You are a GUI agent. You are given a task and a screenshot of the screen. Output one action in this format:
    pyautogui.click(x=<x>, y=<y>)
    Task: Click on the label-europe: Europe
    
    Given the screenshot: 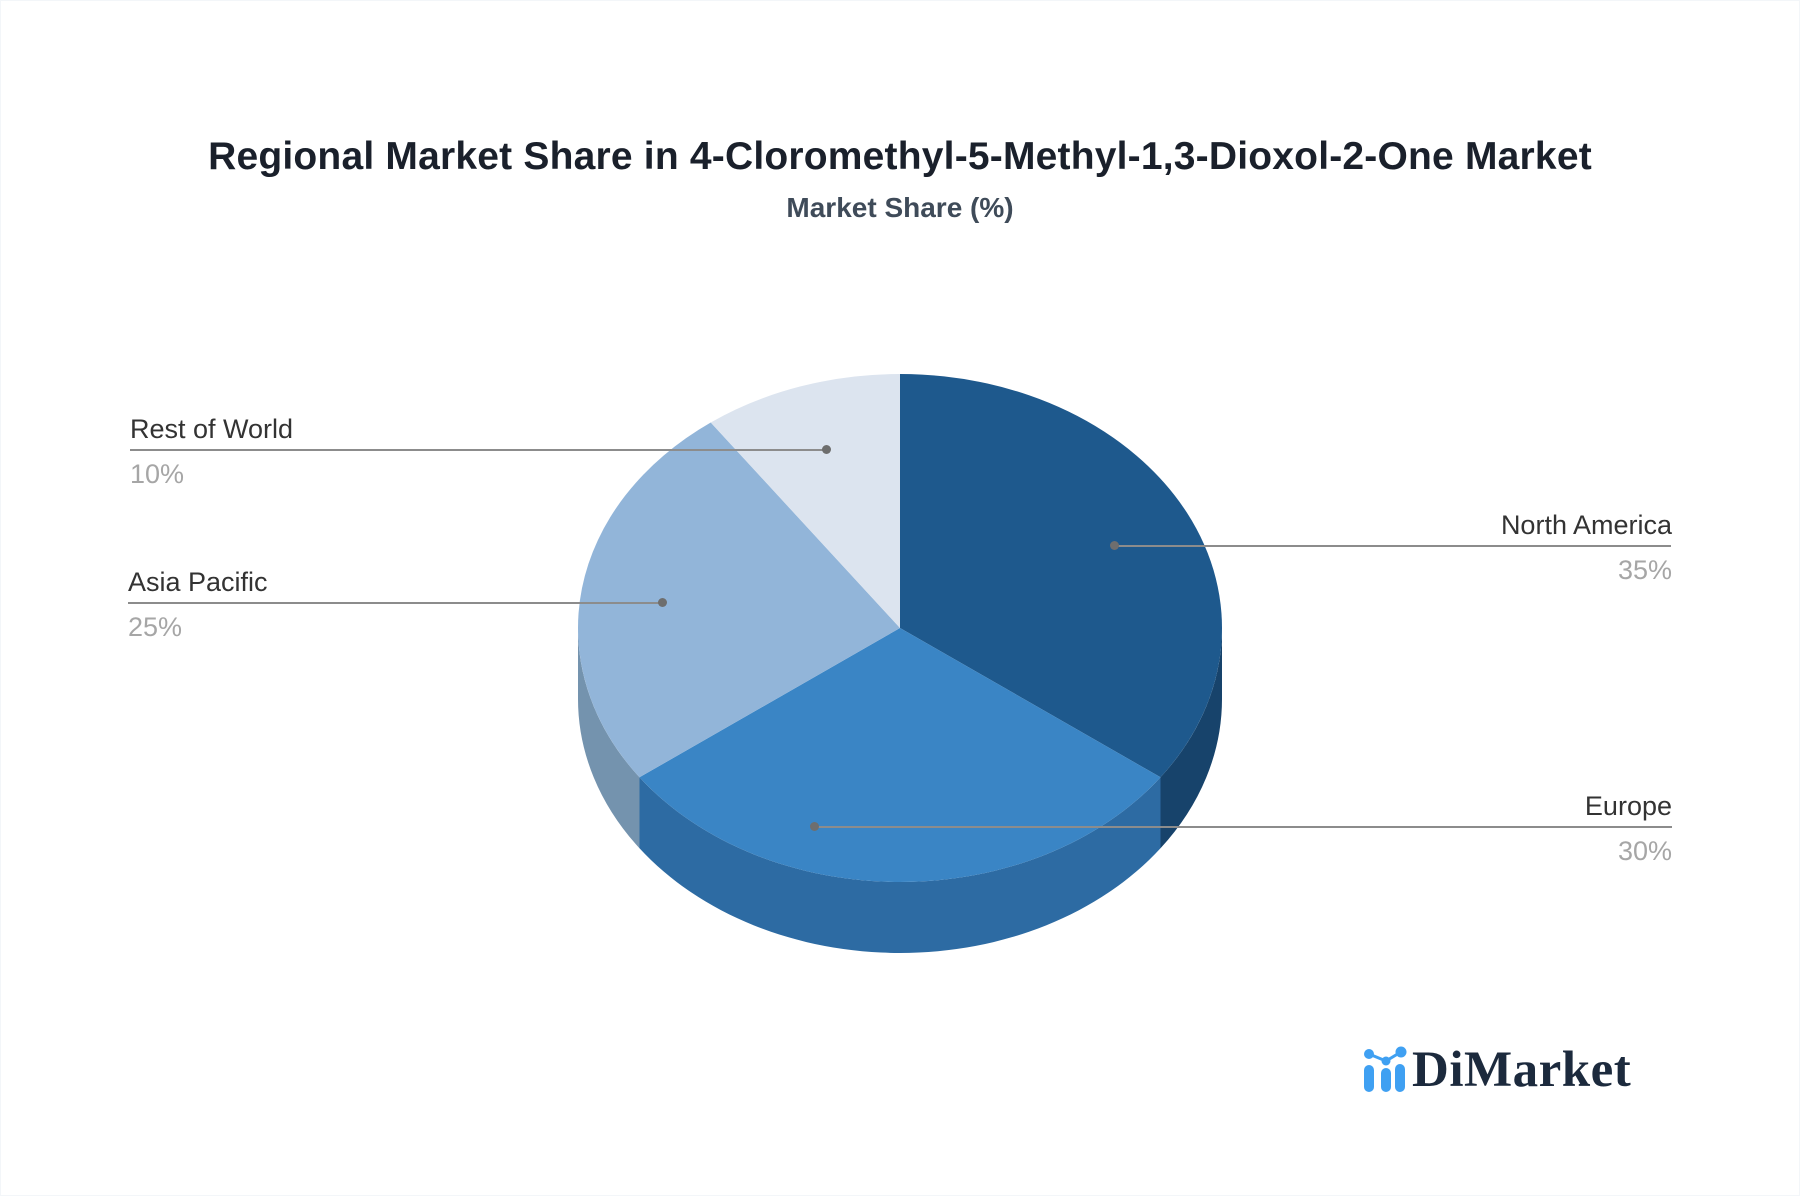 What is the action you would take?
    pyautogui.click(x=1392, y=806)
    